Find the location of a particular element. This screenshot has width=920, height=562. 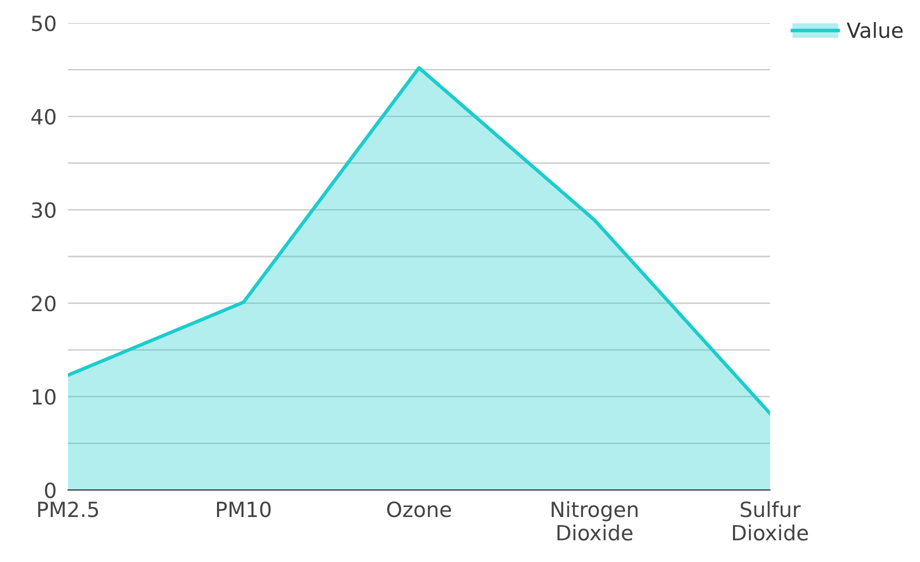

y-tick-label: 0 is located at coordinates (50, 490).